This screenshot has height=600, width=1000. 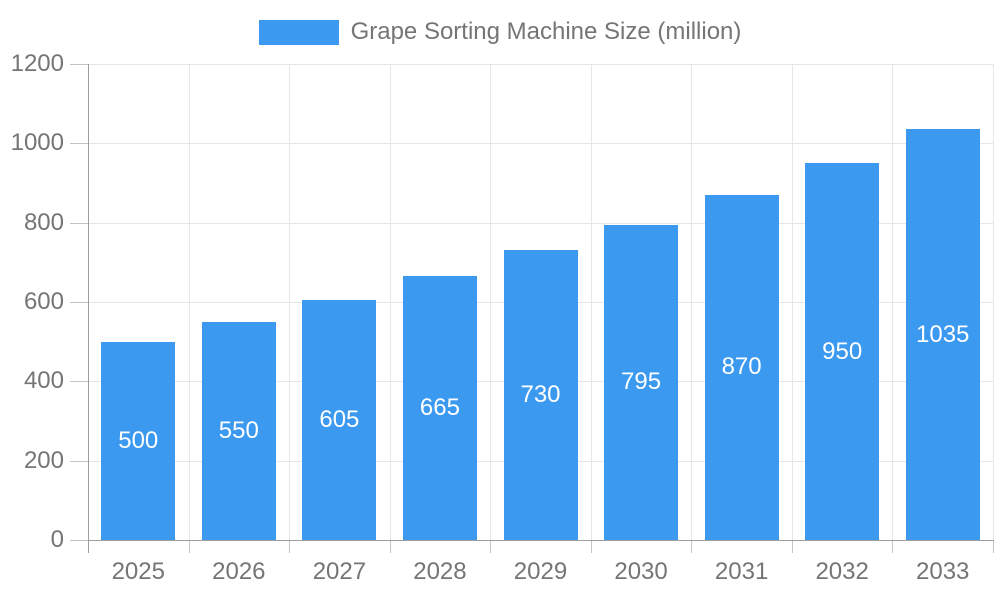 What do you see at coordinates (37, 143) in the screenshot?
I see `y-axis-label: 1000` at bounding box center [37, 143].